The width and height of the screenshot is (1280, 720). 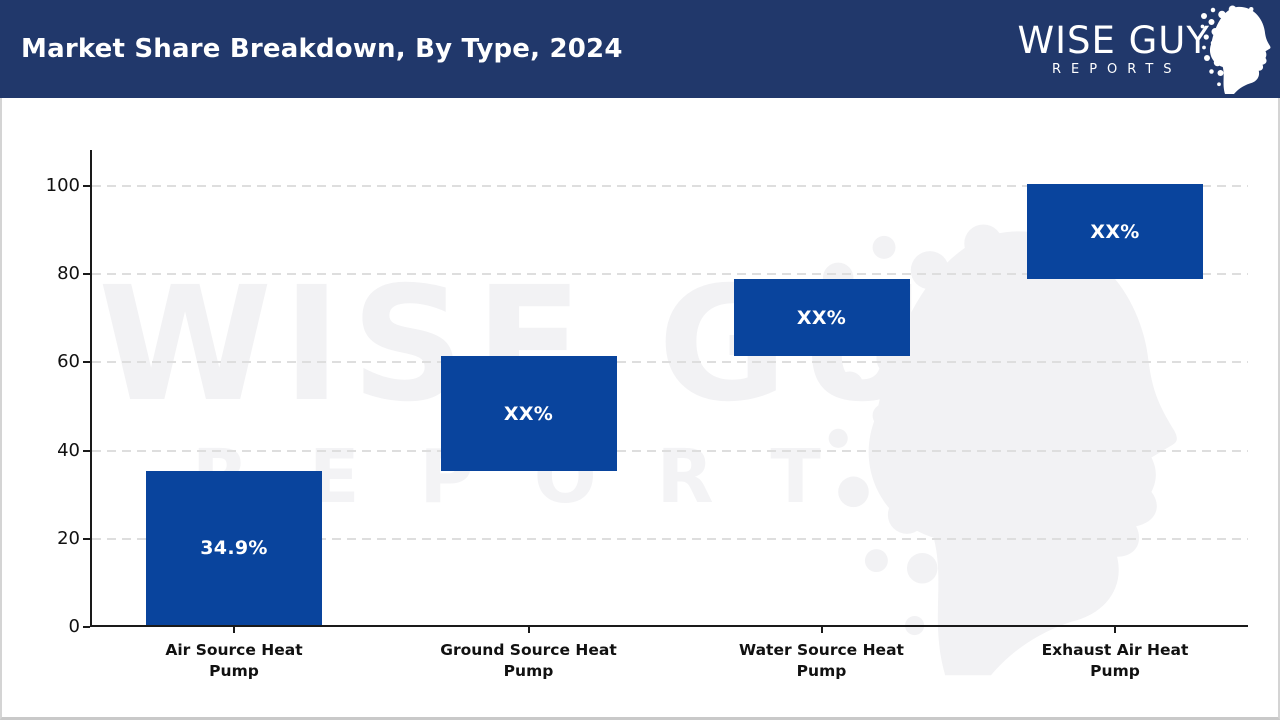 I want to click on x-axis-label-exhaust-air-heat-pump: Exhaust Air Heat Pump, so click(x=1115, y=661).